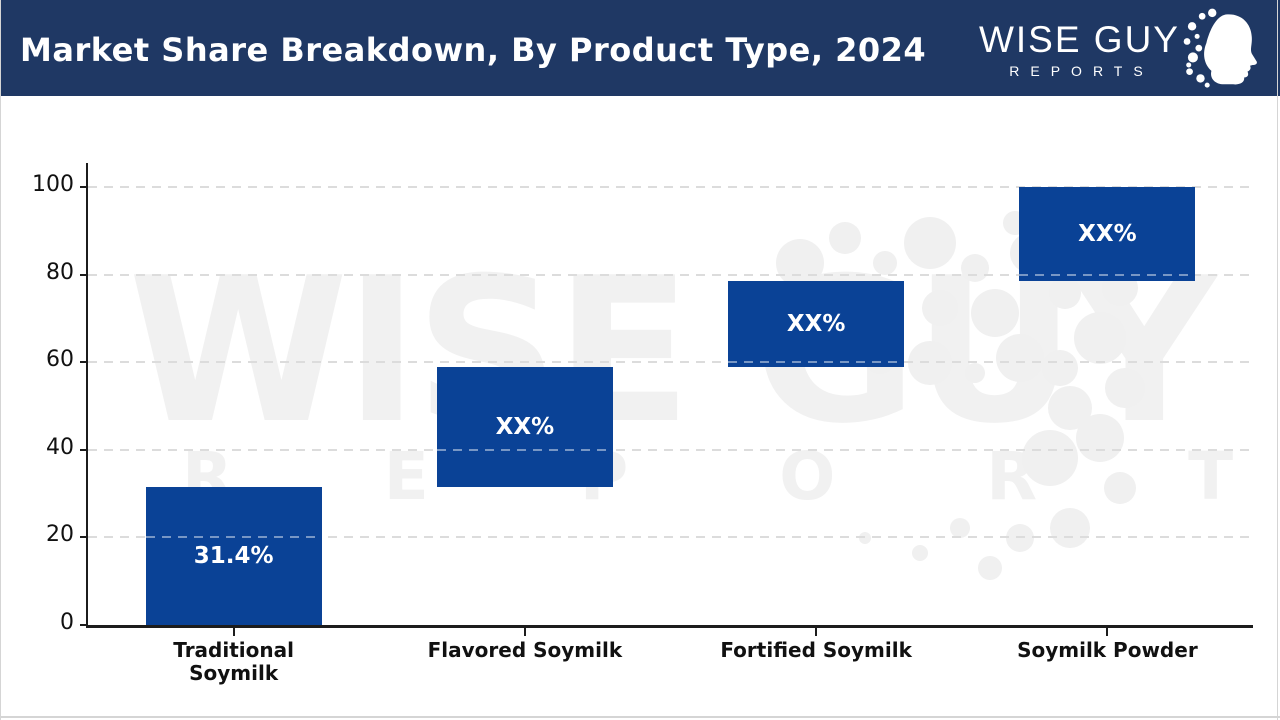 Image resolution: width=1280 pixels, height=720 pixels. I want to click on bar-2: XX%, so click(524, 427).